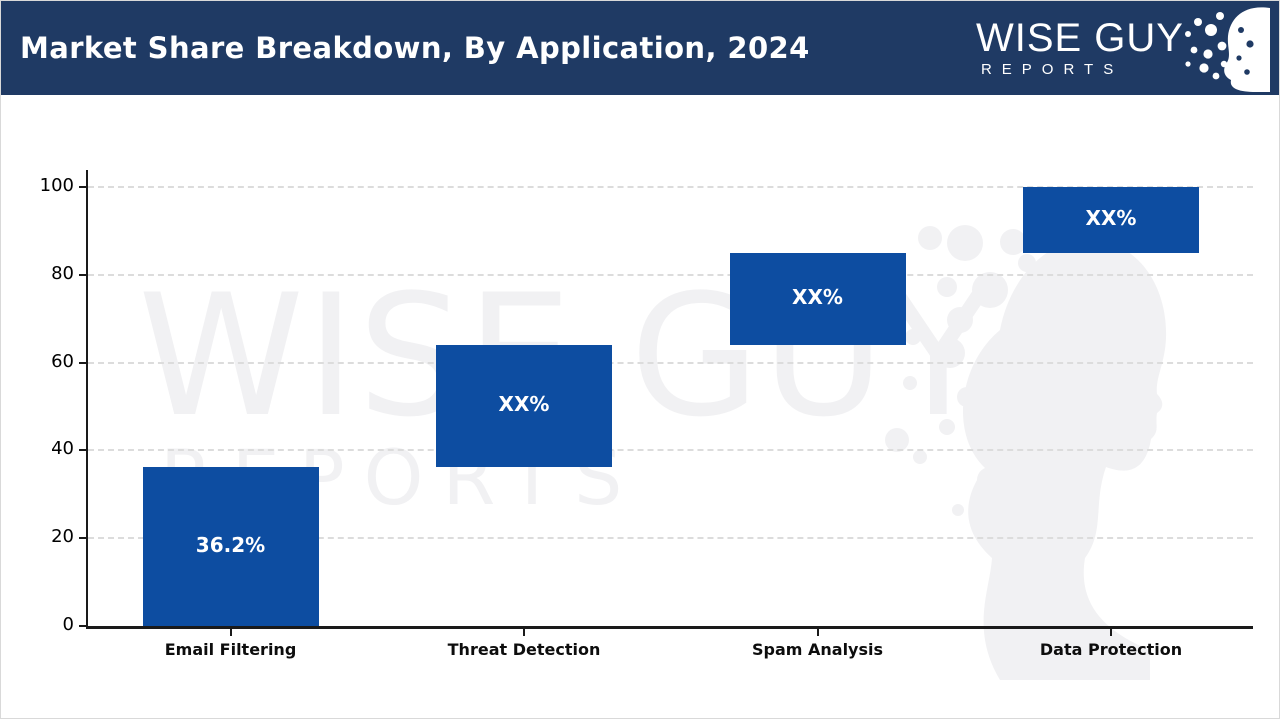 The width and height of the screenshot is (1280, 720). What do you see at coordinates (817, 649) in the screenshot?
I see `x-axis-label-spam-analysis: Spam Analysis` at bounding box center [817, 649].